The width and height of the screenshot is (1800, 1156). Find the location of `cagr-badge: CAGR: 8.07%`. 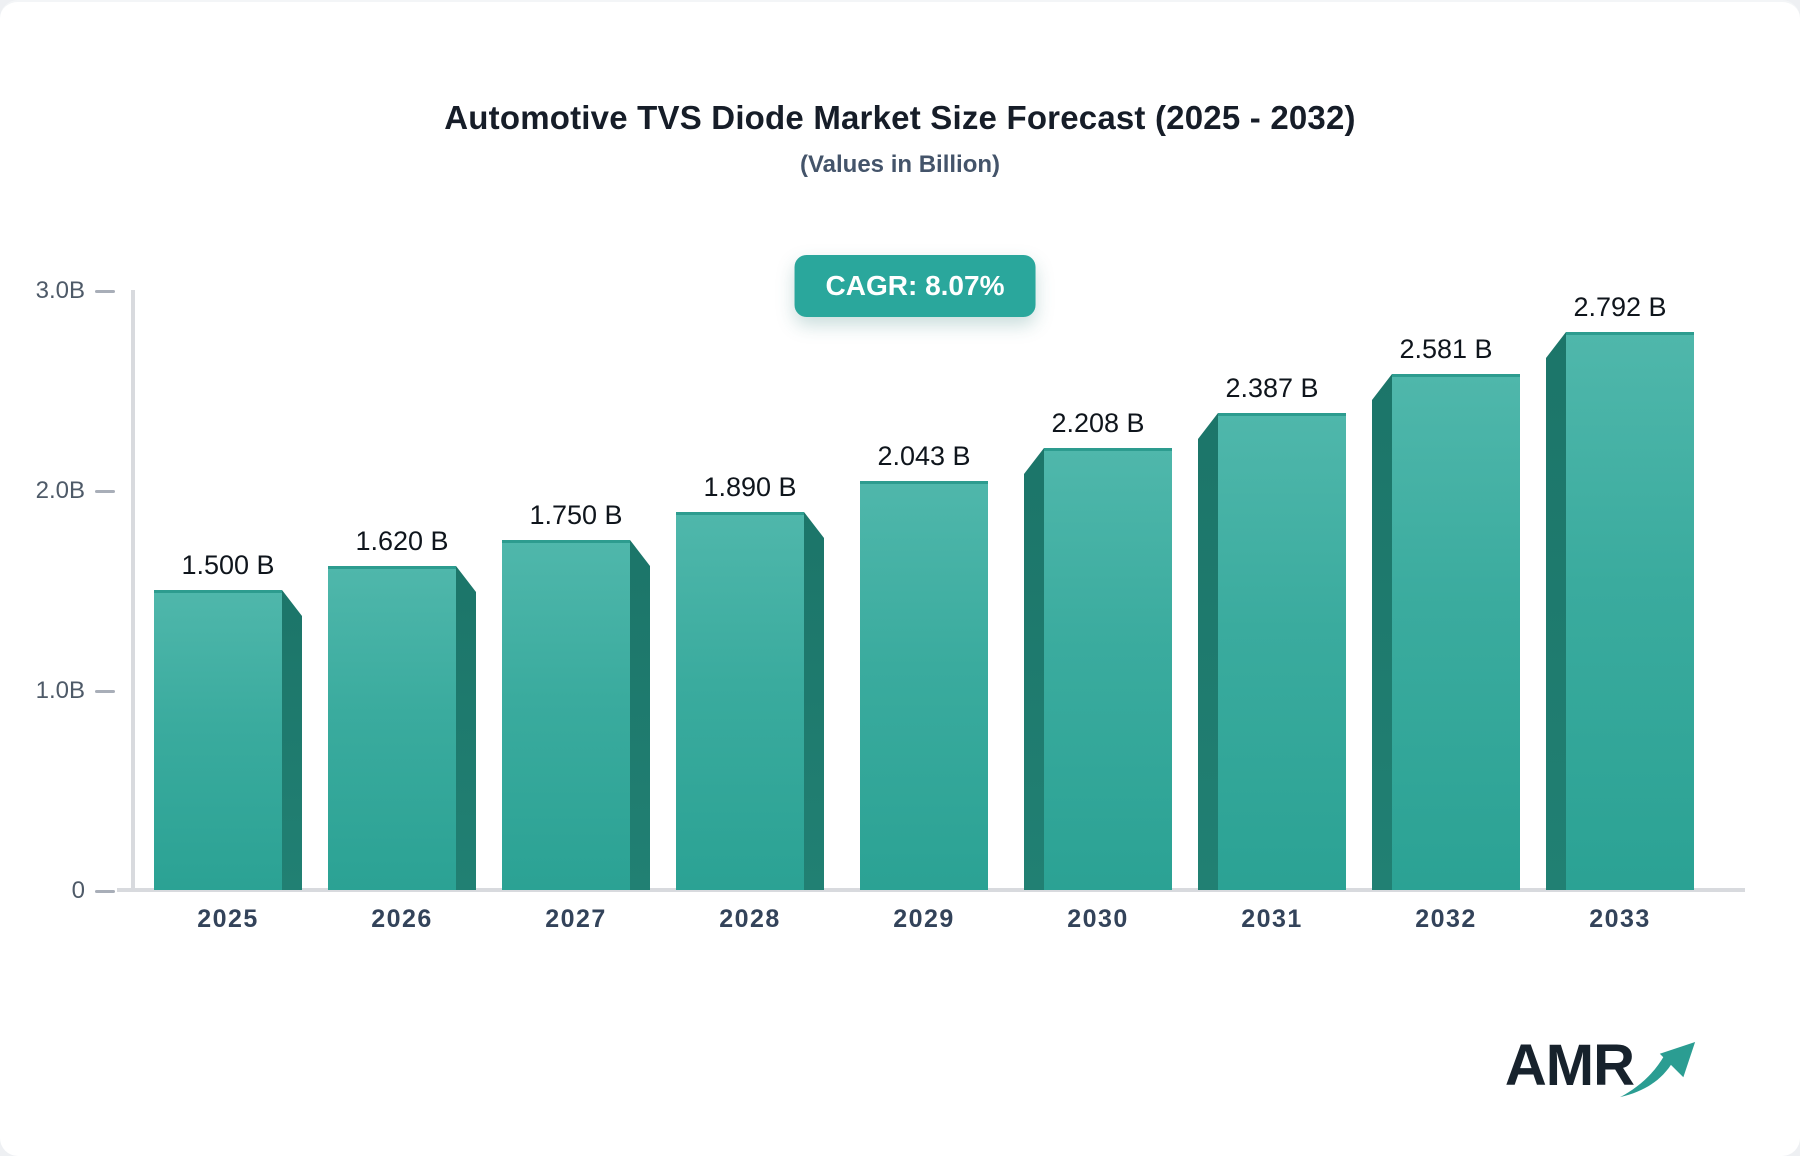

cagr-badge: CAGR: 8.07% is located at coordinates (915, 286).